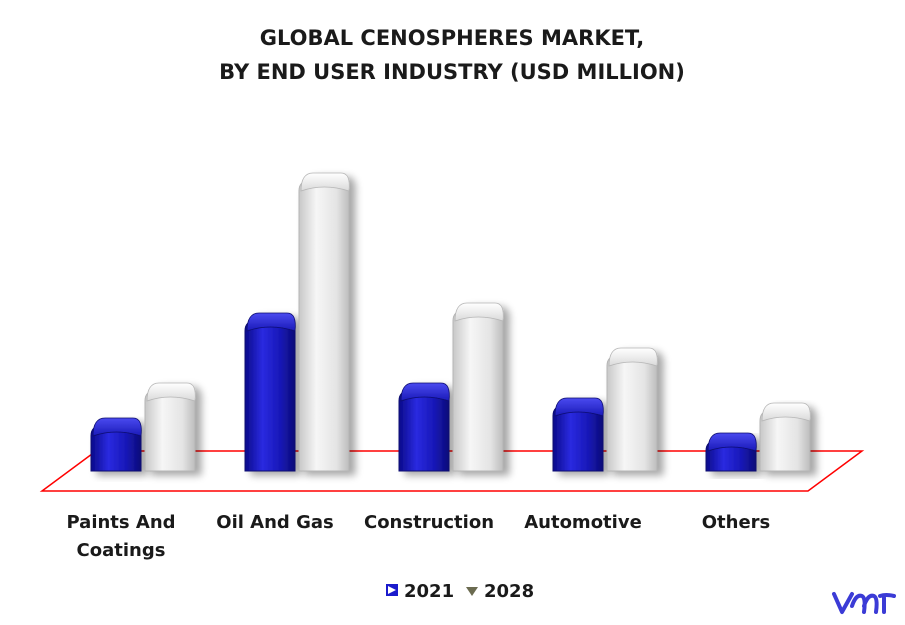 This screenshot has height=625, width=905. Describe the element at coordinates (460, 591) in the screenshot. I see `legend: 2021 2028` at that location.